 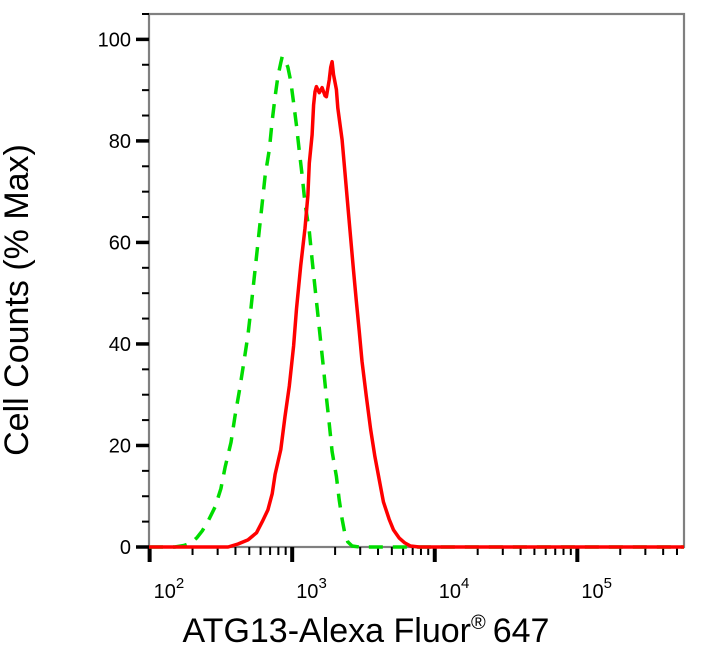 I want to click on y-tick-label: 40, so click(x=120, y=345).